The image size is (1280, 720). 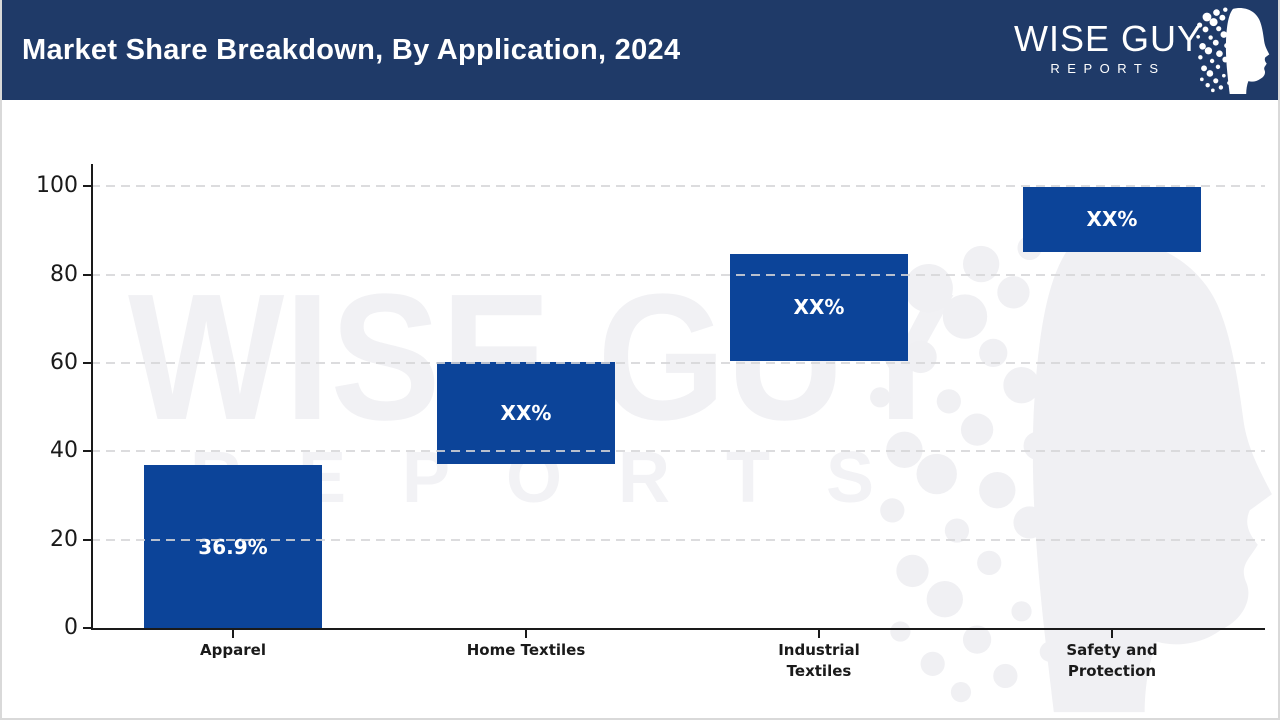 I want to click on x-tick-label-line: Home Textiles, so click(x=526, y=650).